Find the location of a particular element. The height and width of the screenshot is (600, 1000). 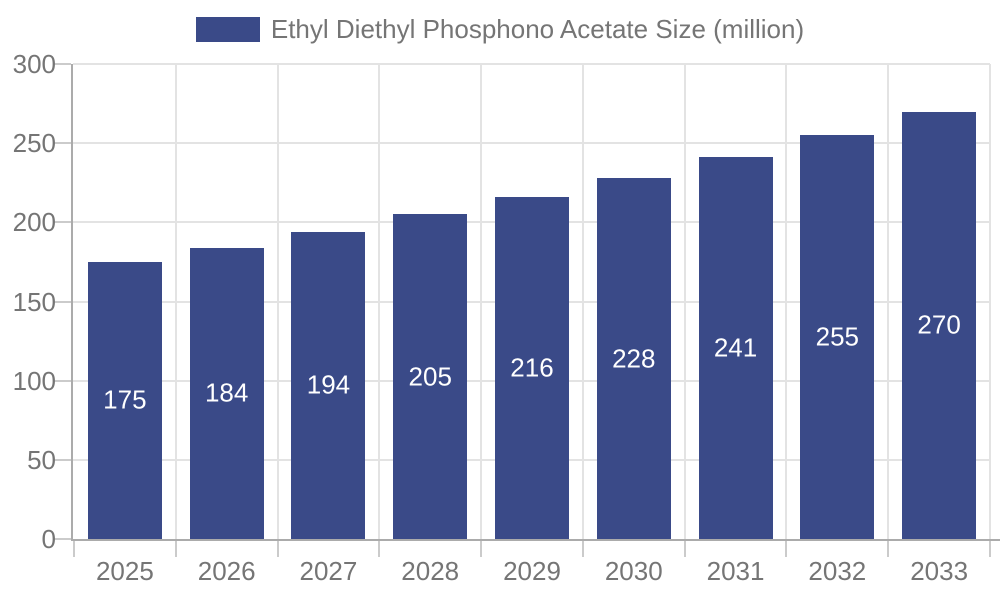

y-tick-label: 300 is located at coordinates (34, 64).